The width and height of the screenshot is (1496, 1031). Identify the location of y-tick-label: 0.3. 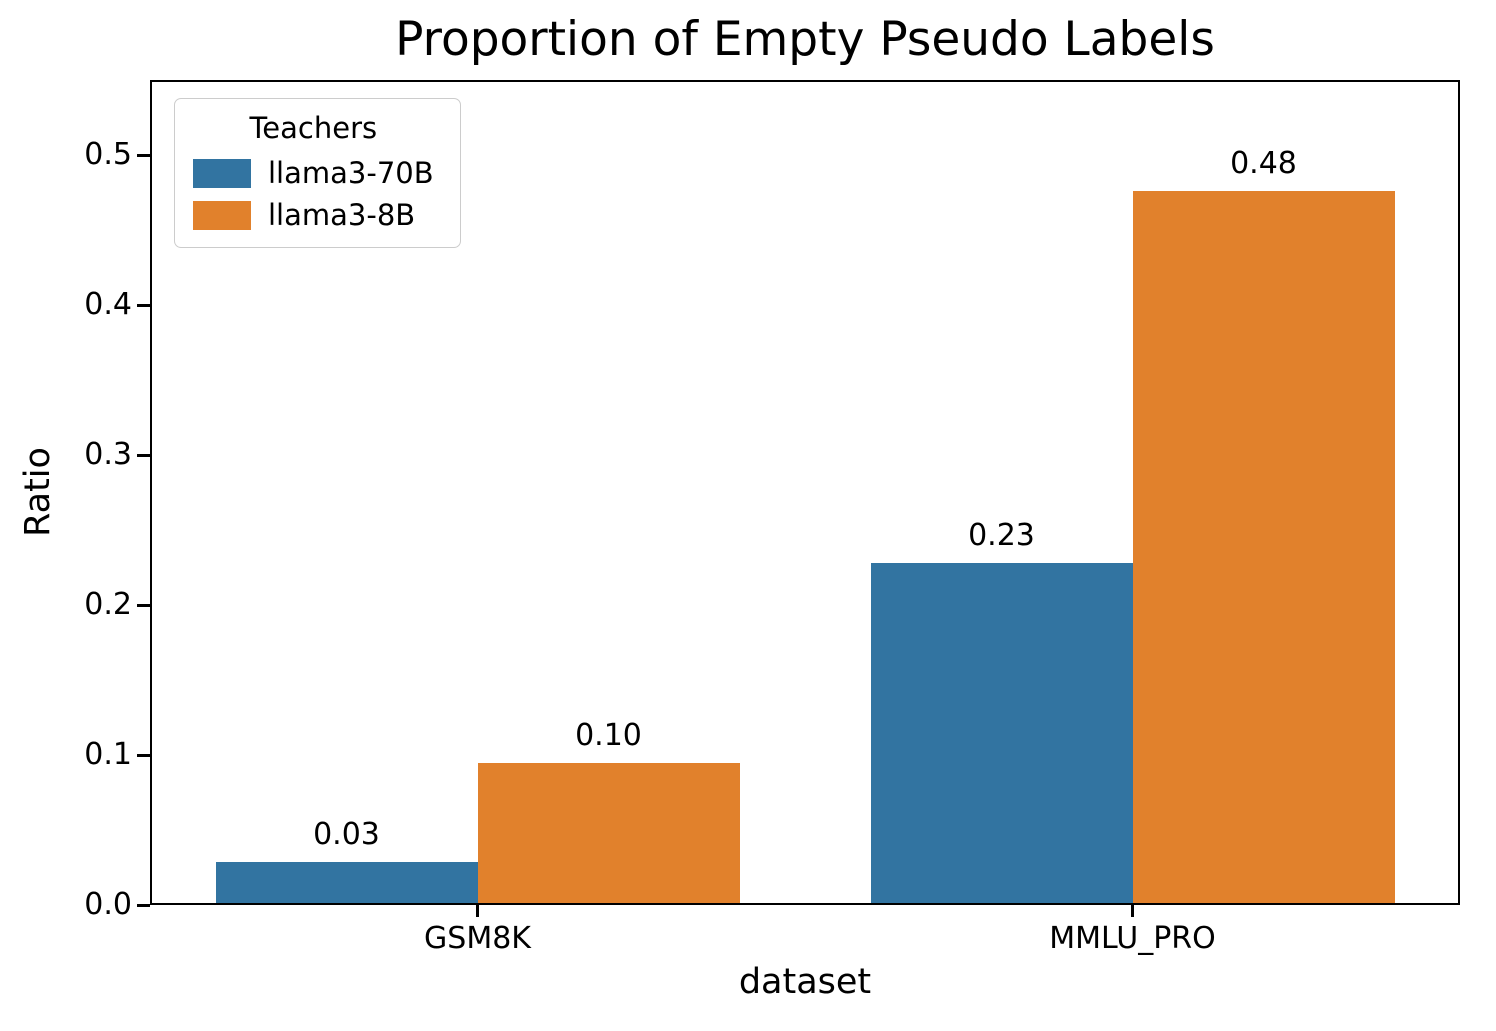
(108, 454).